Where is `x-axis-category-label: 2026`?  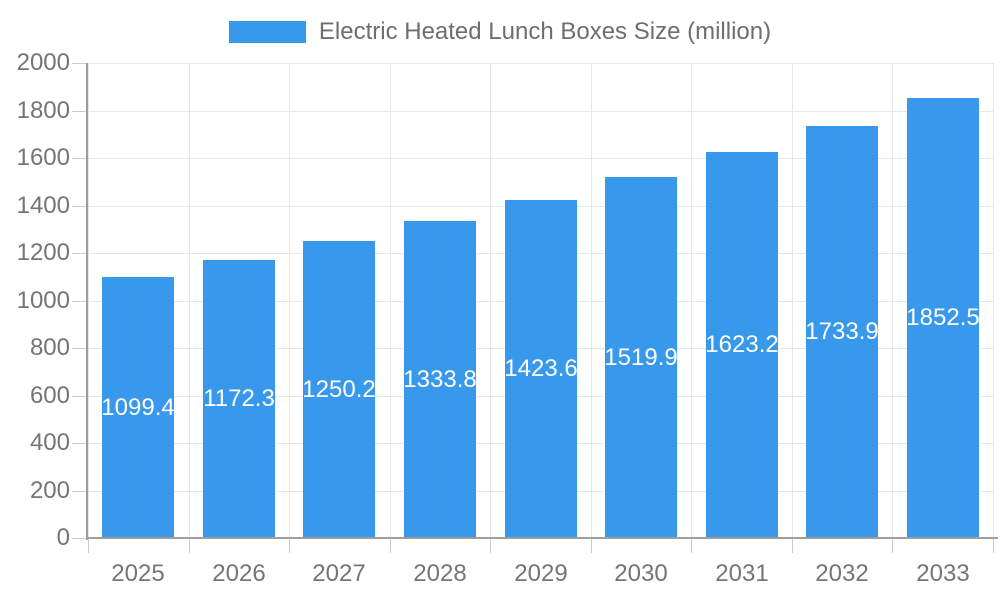
x-axis-category-label: 2026 is located at coordinates (239, 573).